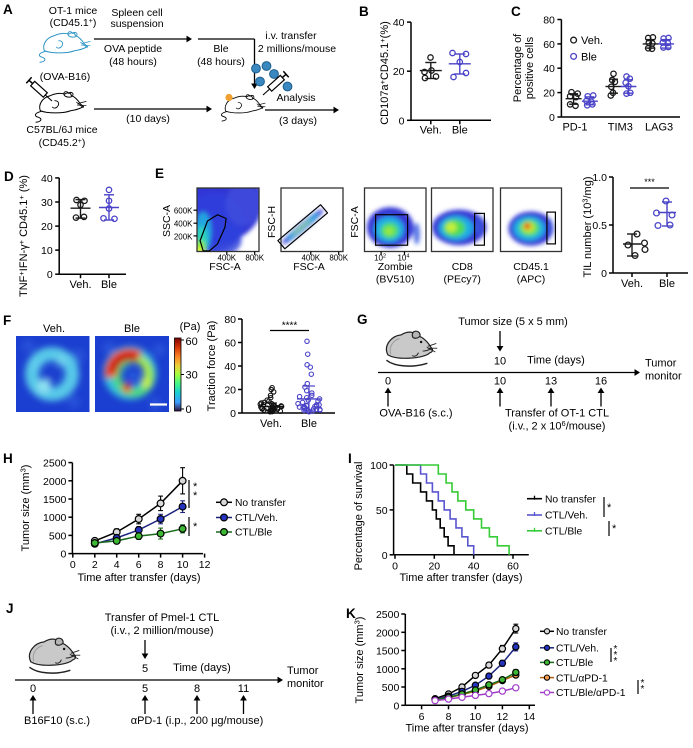  I want to click on svg-text: TIM3, so click(620, 128).